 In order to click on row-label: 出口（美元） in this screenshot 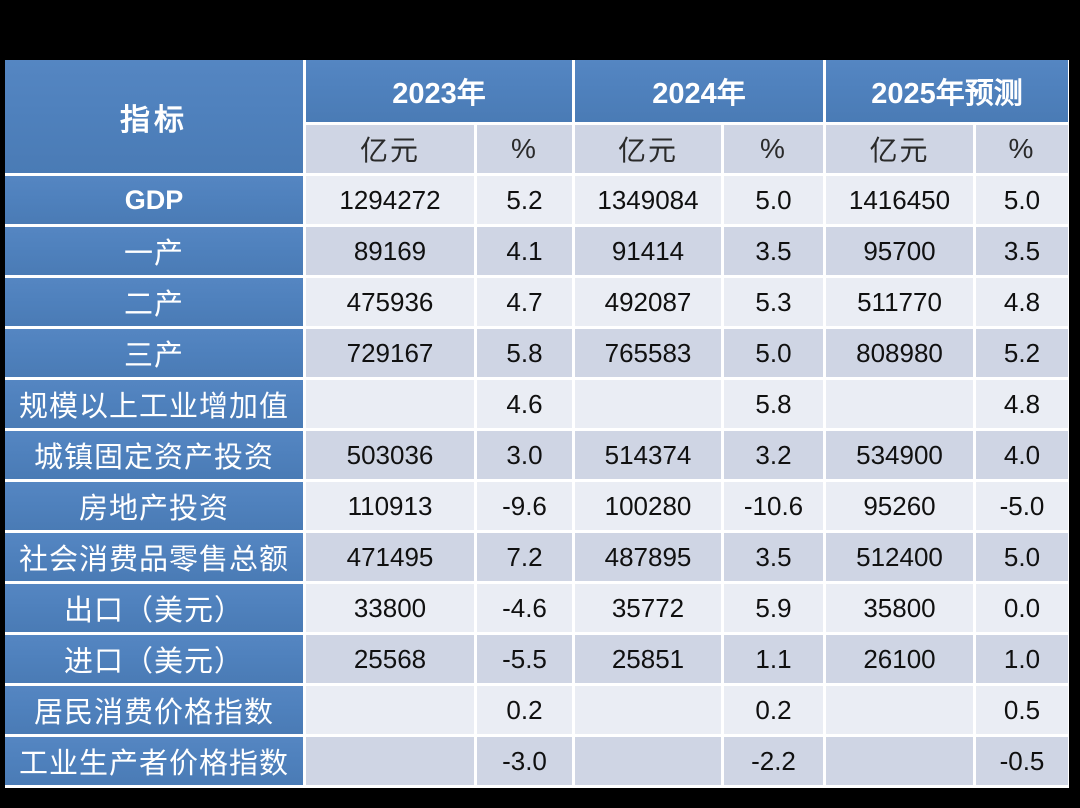, I will do `click(154, 608)`.